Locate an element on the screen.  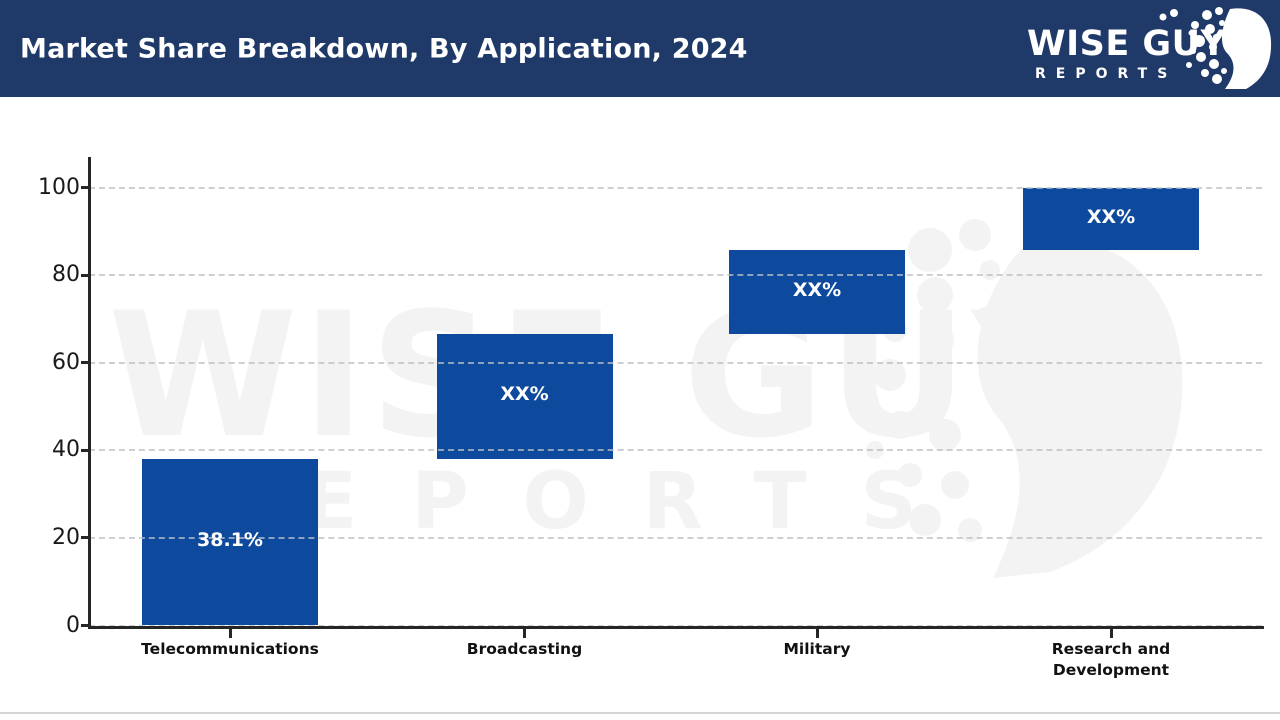
xtick-mark-military is located at coordinates (817, 633).